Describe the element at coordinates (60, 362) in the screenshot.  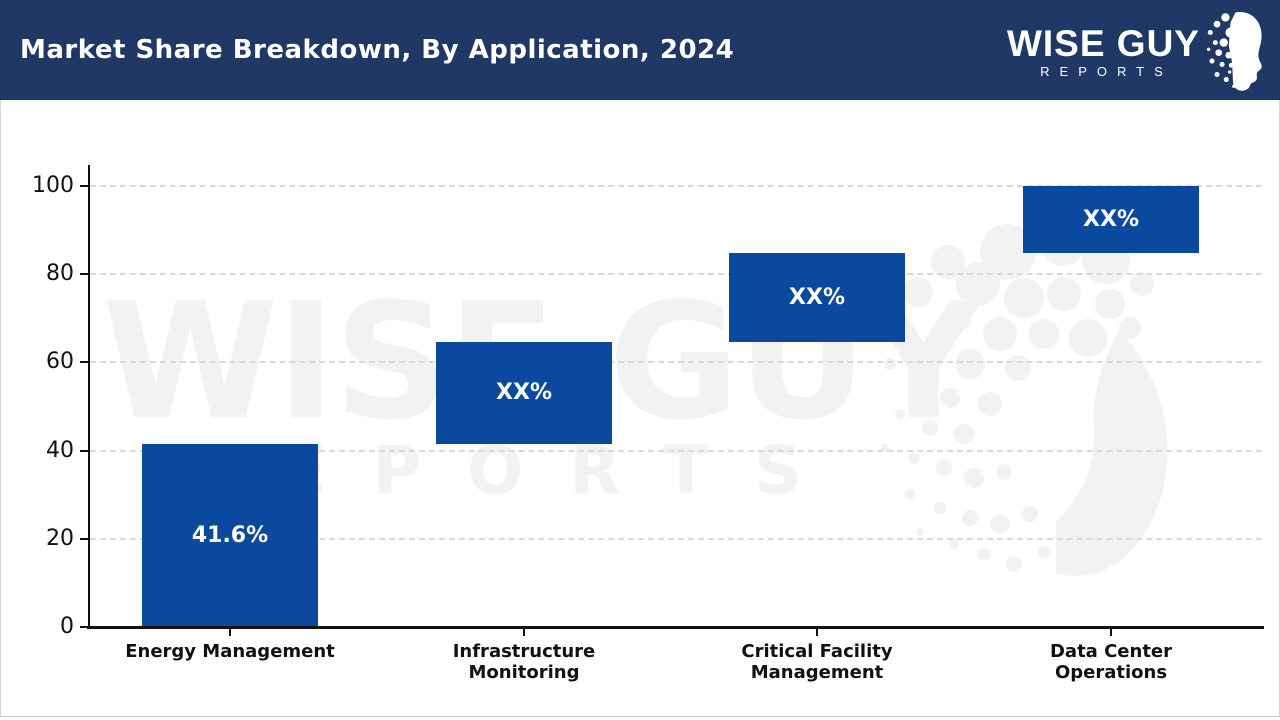
I see `y-tick-label-60: 60` at that location.